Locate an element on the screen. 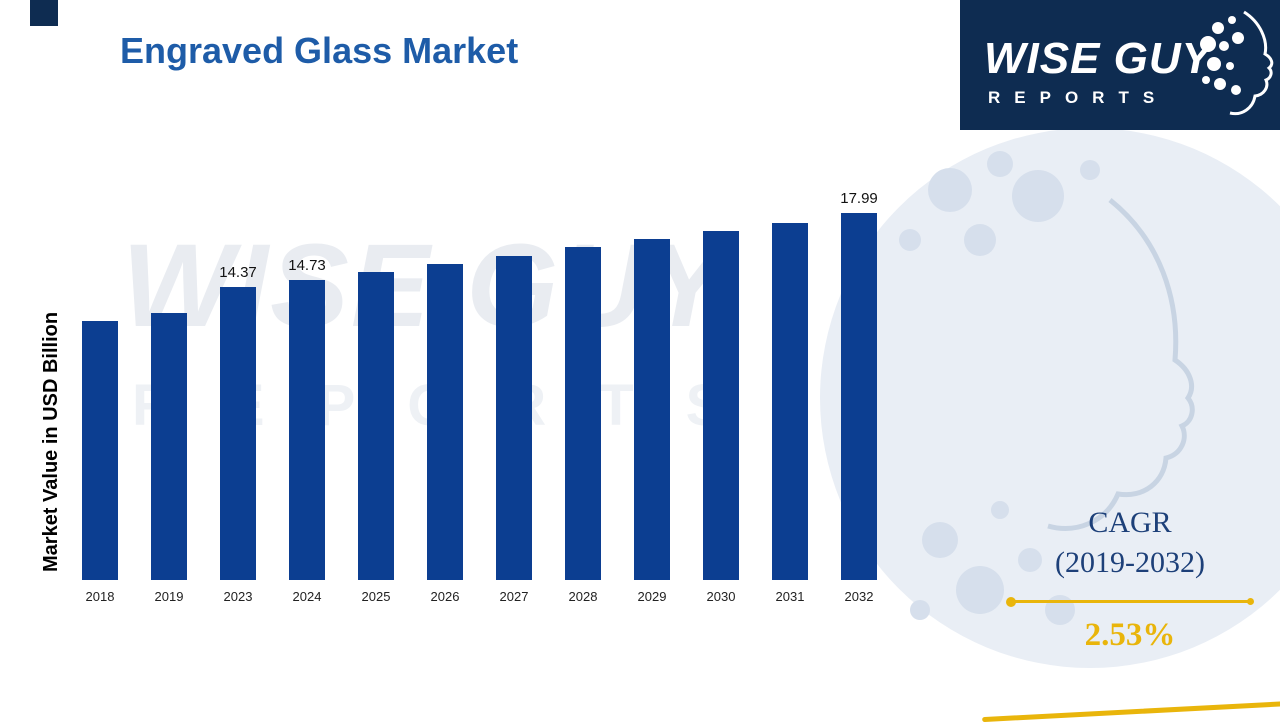  x-tick-label-2031: 2031 is located at coordinates (790, 596).